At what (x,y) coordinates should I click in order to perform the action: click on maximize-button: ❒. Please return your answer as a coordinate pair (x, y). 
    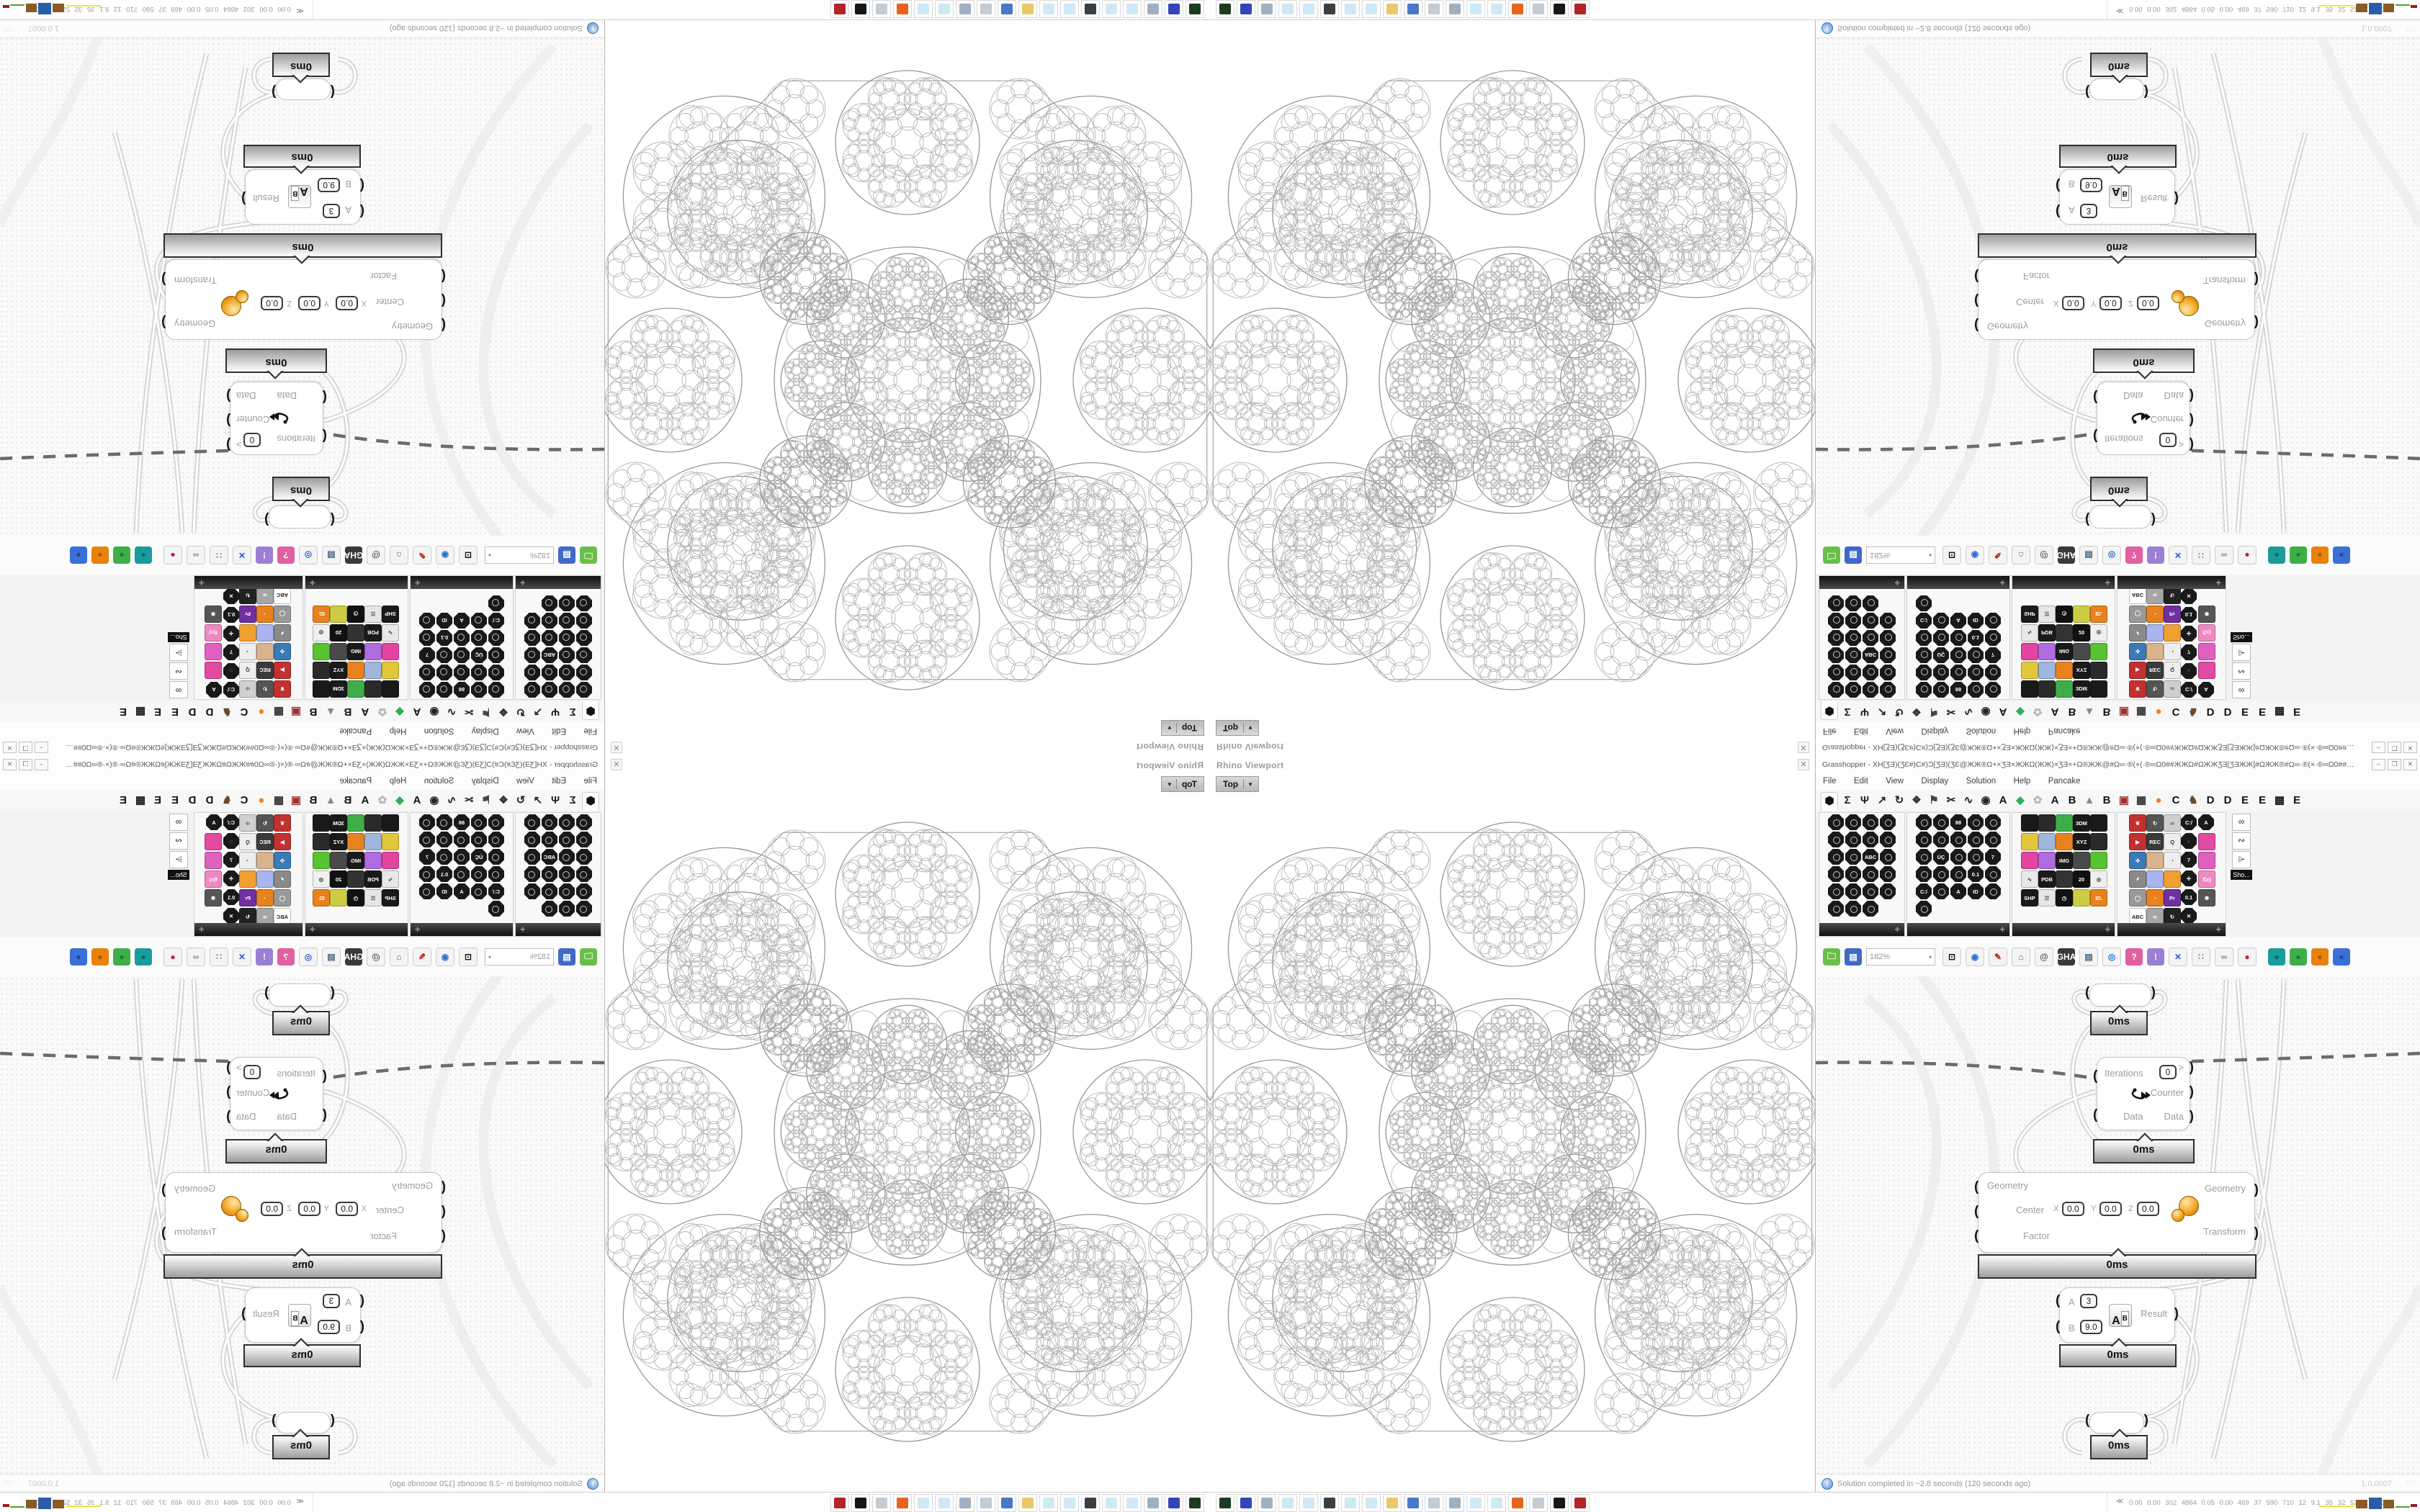
    Looking at the image, I should click on (2394, 747).